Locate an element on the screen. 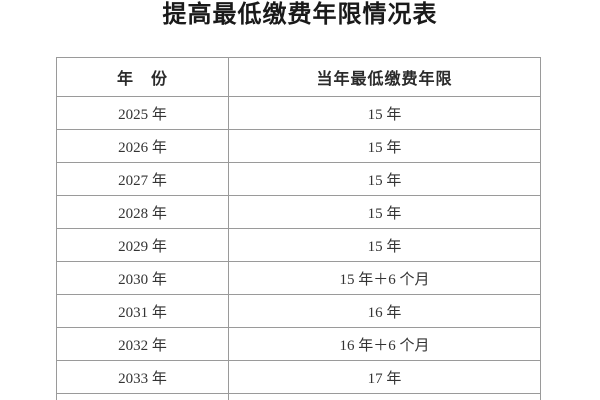 This screenshot has height=400, width=600. year-column-header: 年 份 is located at coordinates (142, 77).